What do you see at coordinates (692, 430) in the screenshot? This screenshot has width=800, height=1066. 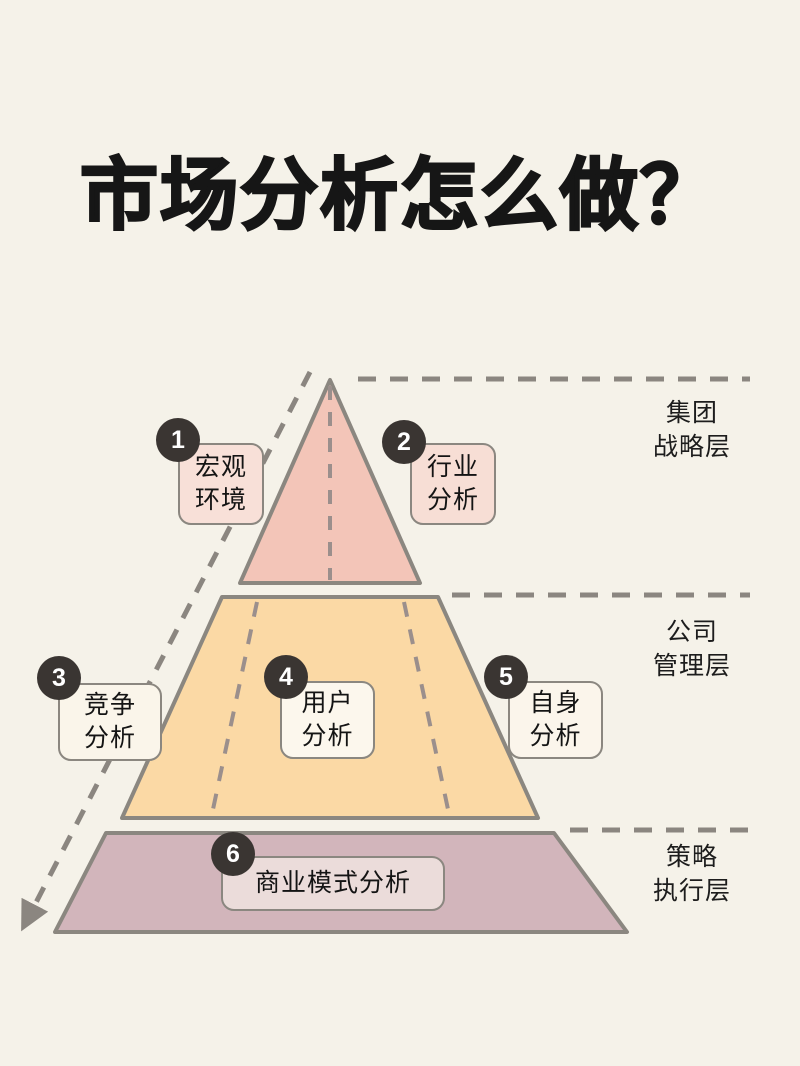 I see `tier-side-label-strategy: 集团 战略层` at bounding box center [692, 430].